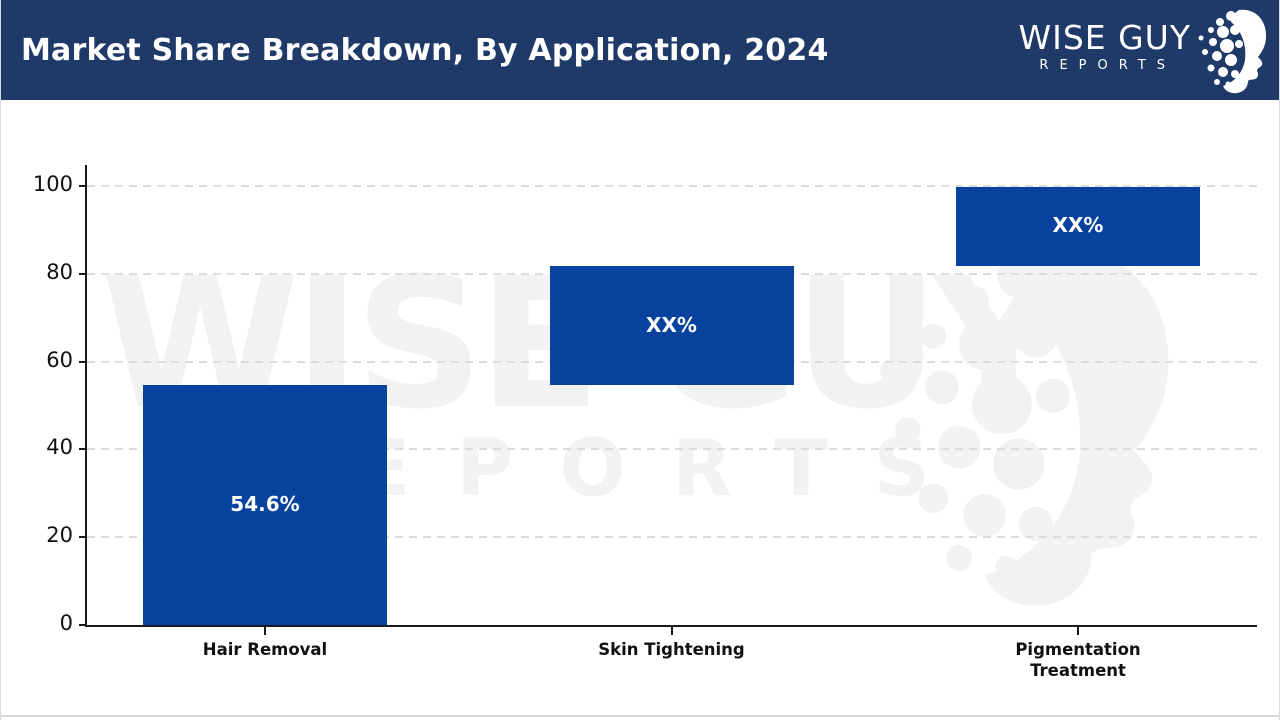 The width and height of the screenshot is (1280, 720). Describe the element at coordinates (59, 447) in the screenshot. I see `y-tick-label: 40` at that location.